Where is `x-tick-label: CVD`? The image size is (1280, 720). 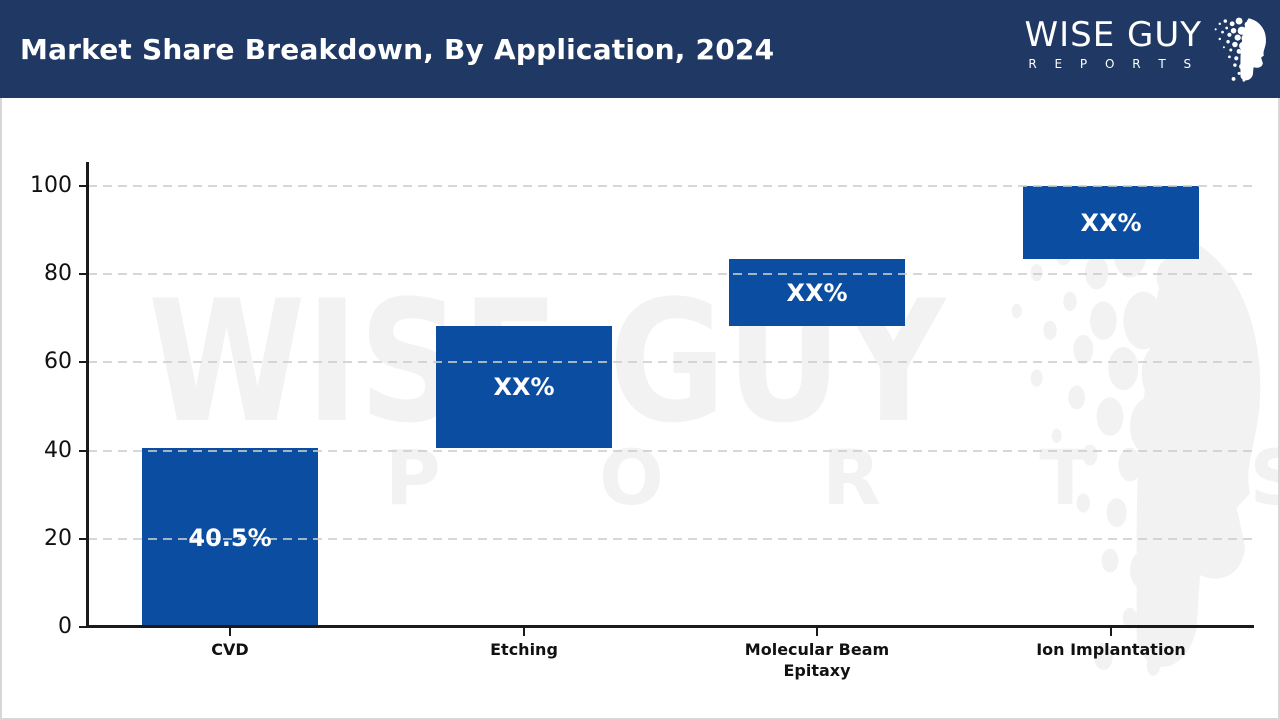 x-tick-label: CVD is located at coordinates (230, 649).